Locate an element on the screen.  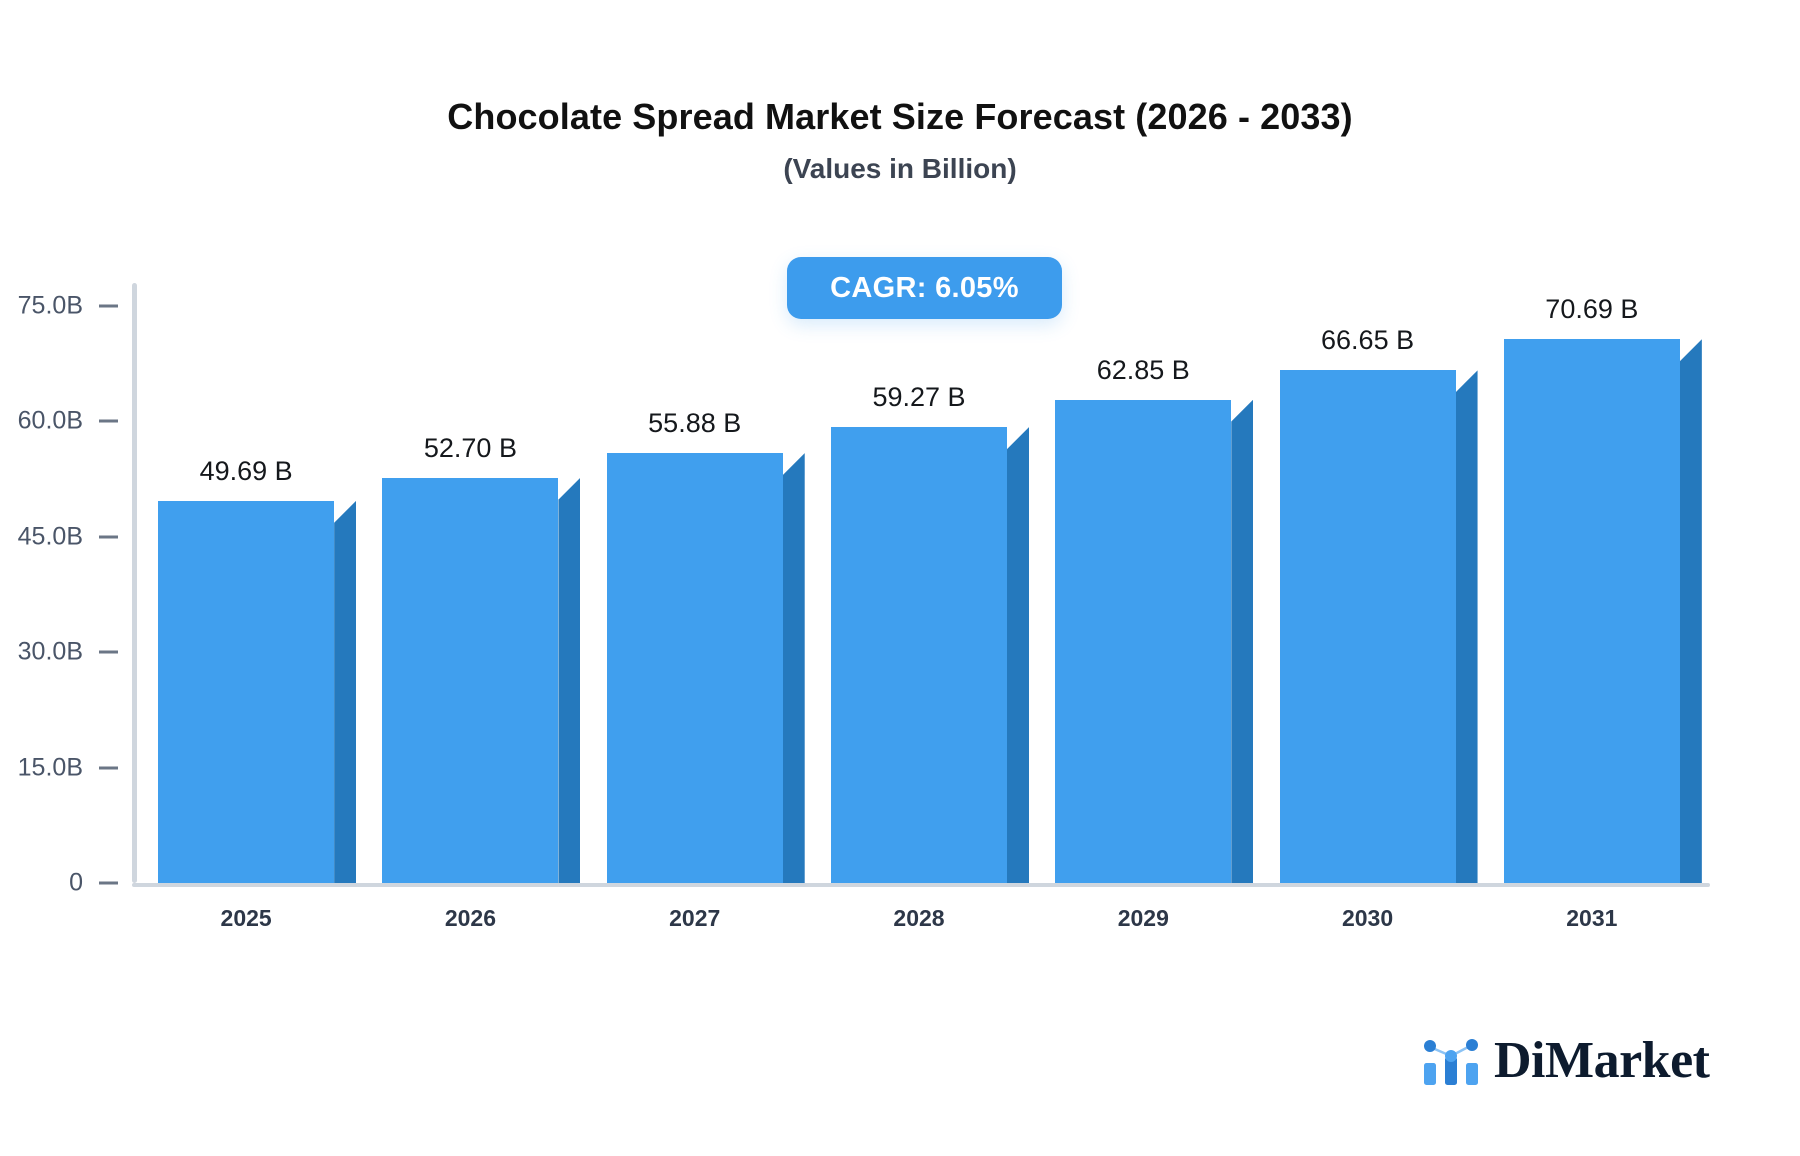
bar-group: 49.69 B 2025 is located at coordinates (257, 607).